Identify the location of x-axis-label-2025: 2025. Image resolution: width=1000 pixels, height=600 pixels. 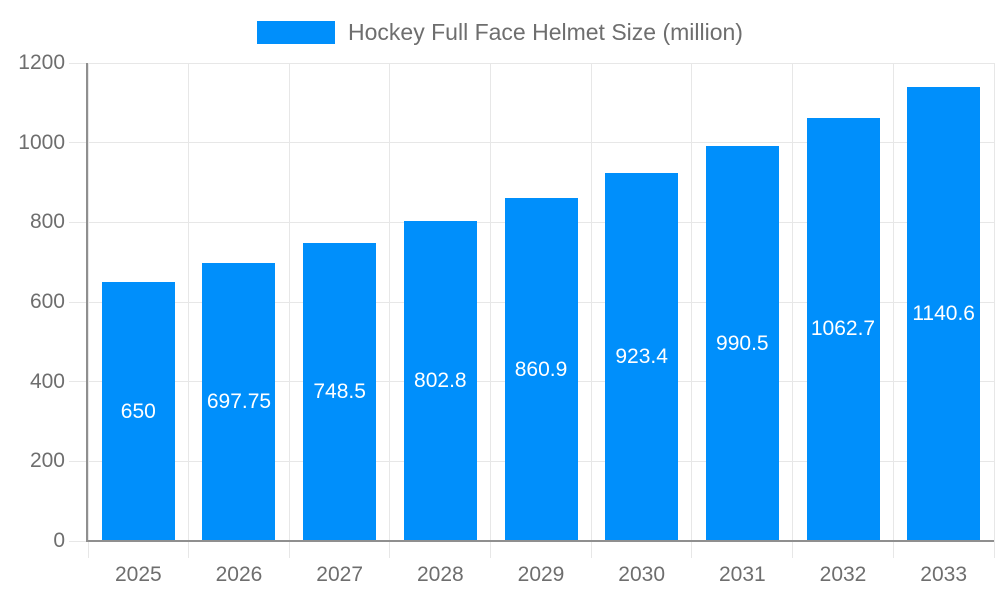
(138, 574).